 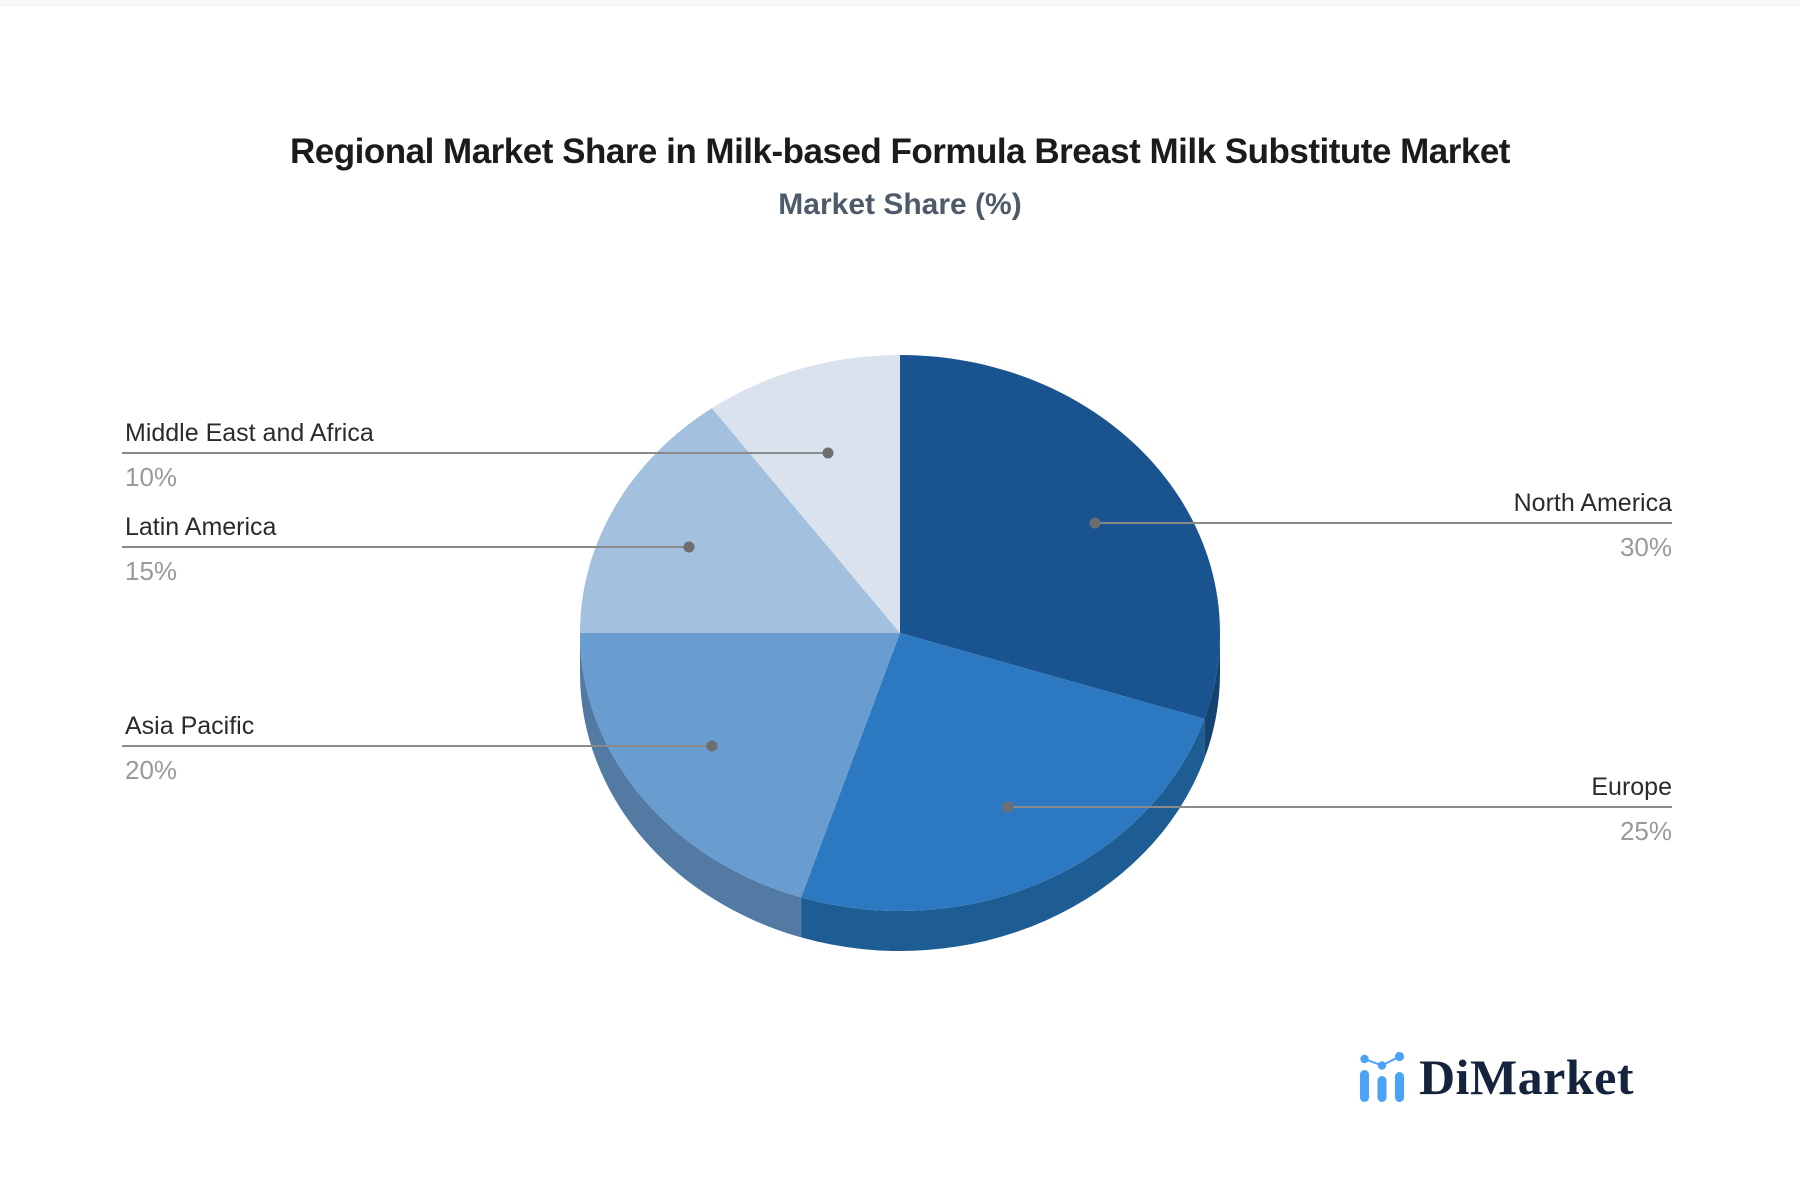 What do you see at coordinates (1526, 1077) in the screenshot?
I see `brand-logo-text: DiMarket` at bounding box center [1526, 1077].